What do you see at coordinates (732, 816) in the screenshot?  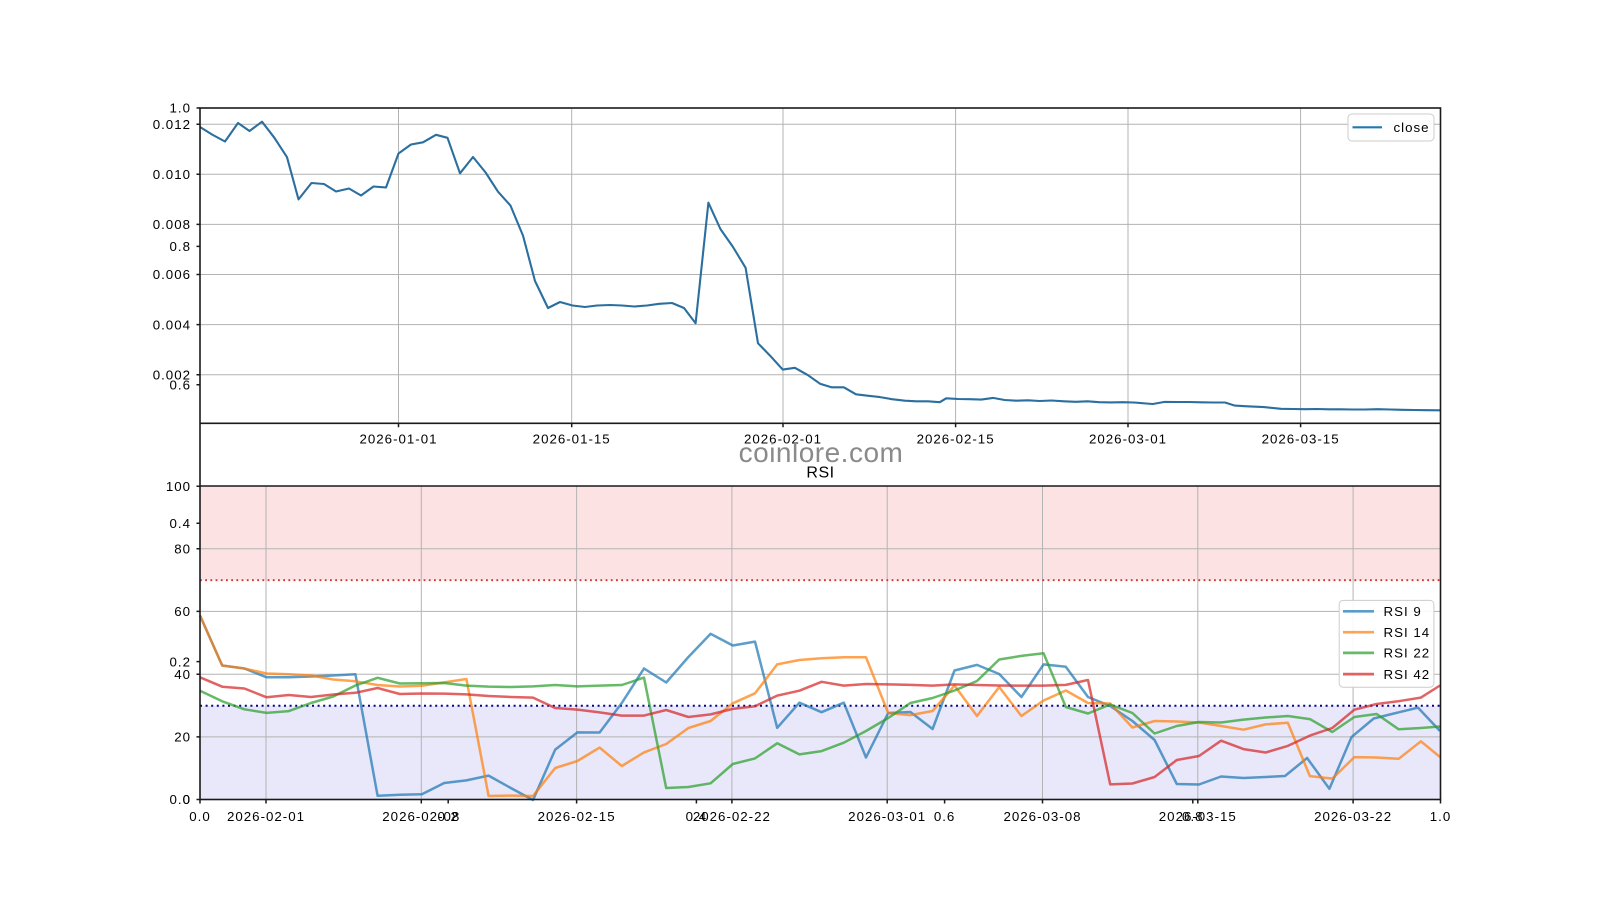 I see `svg-text: 2026-02-22` at bounding box center [732, 816].